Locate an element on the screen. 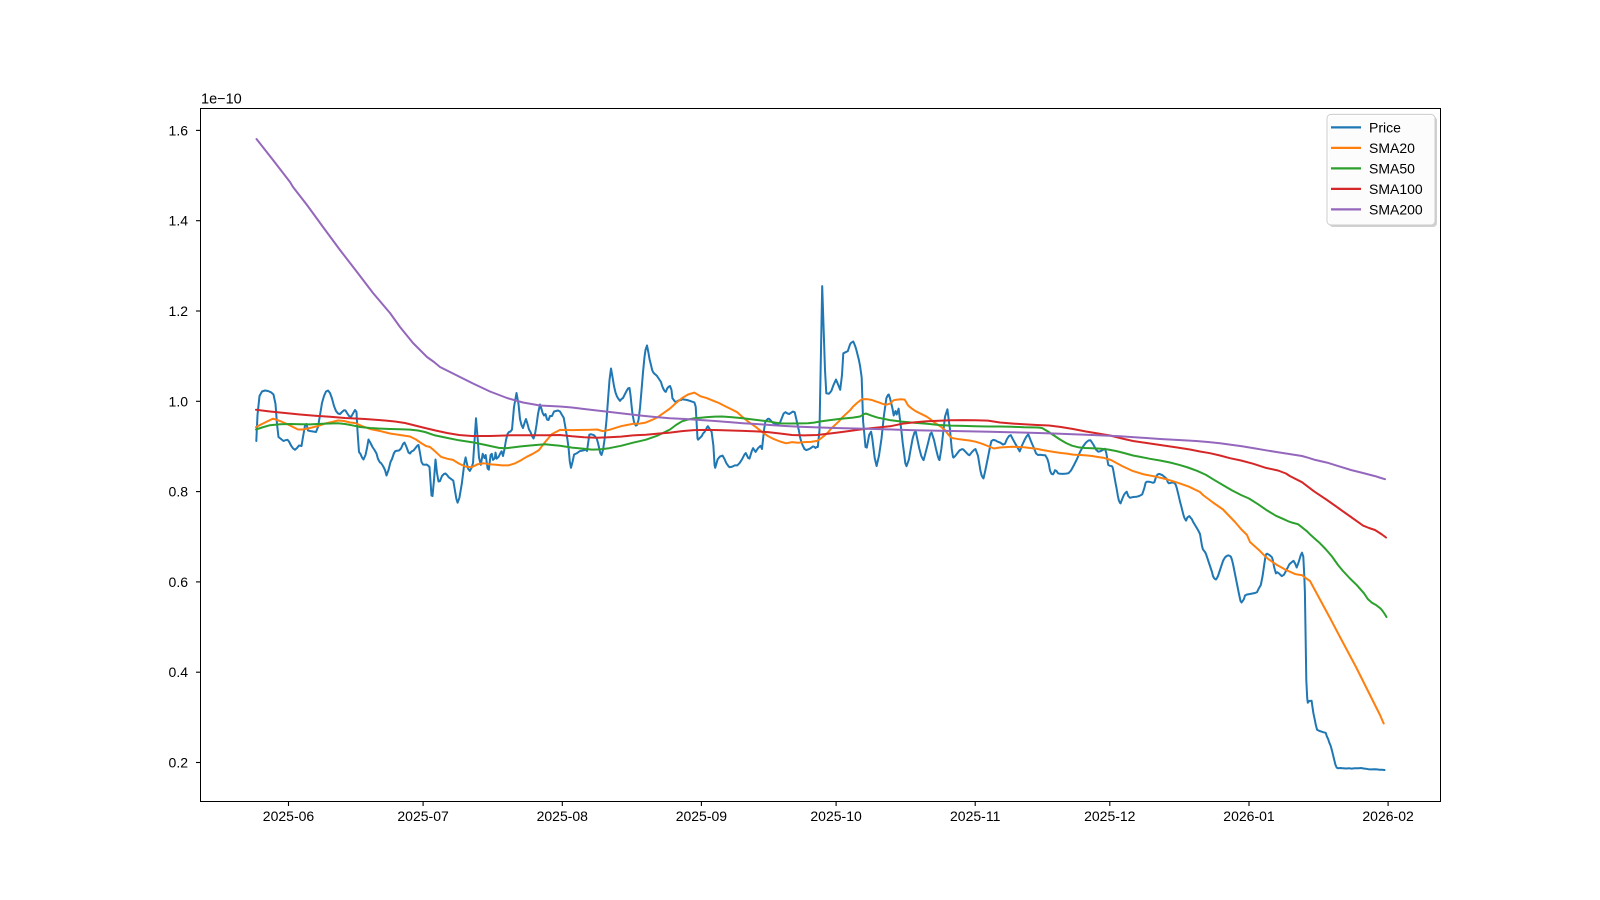 The width and height of the screenshot is (1600, 900). svg-text: 2025-06 is located at coordinates (289, 816).